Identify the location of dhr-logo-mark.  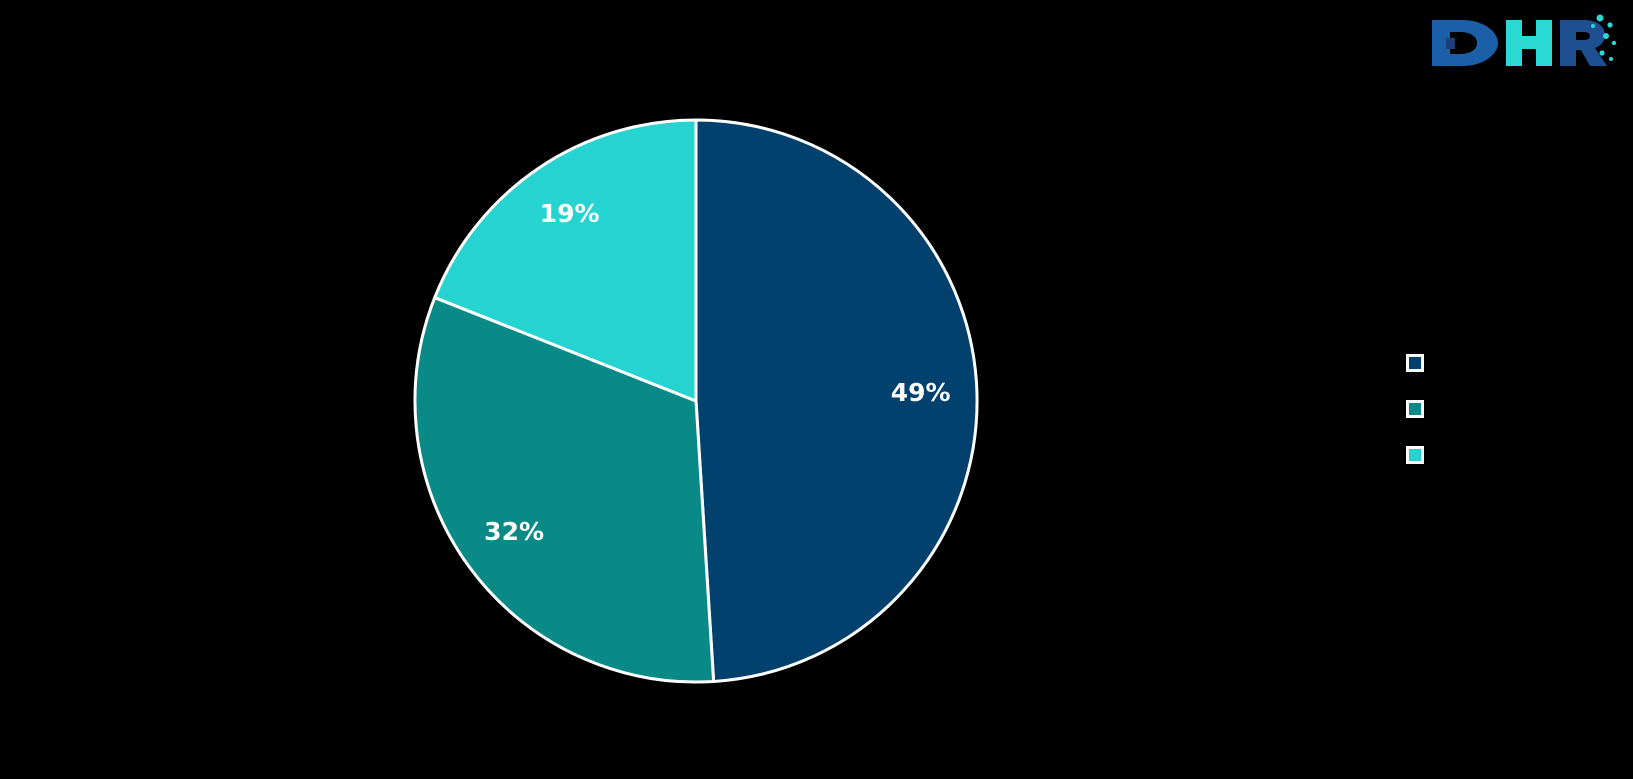
(1524, 40).